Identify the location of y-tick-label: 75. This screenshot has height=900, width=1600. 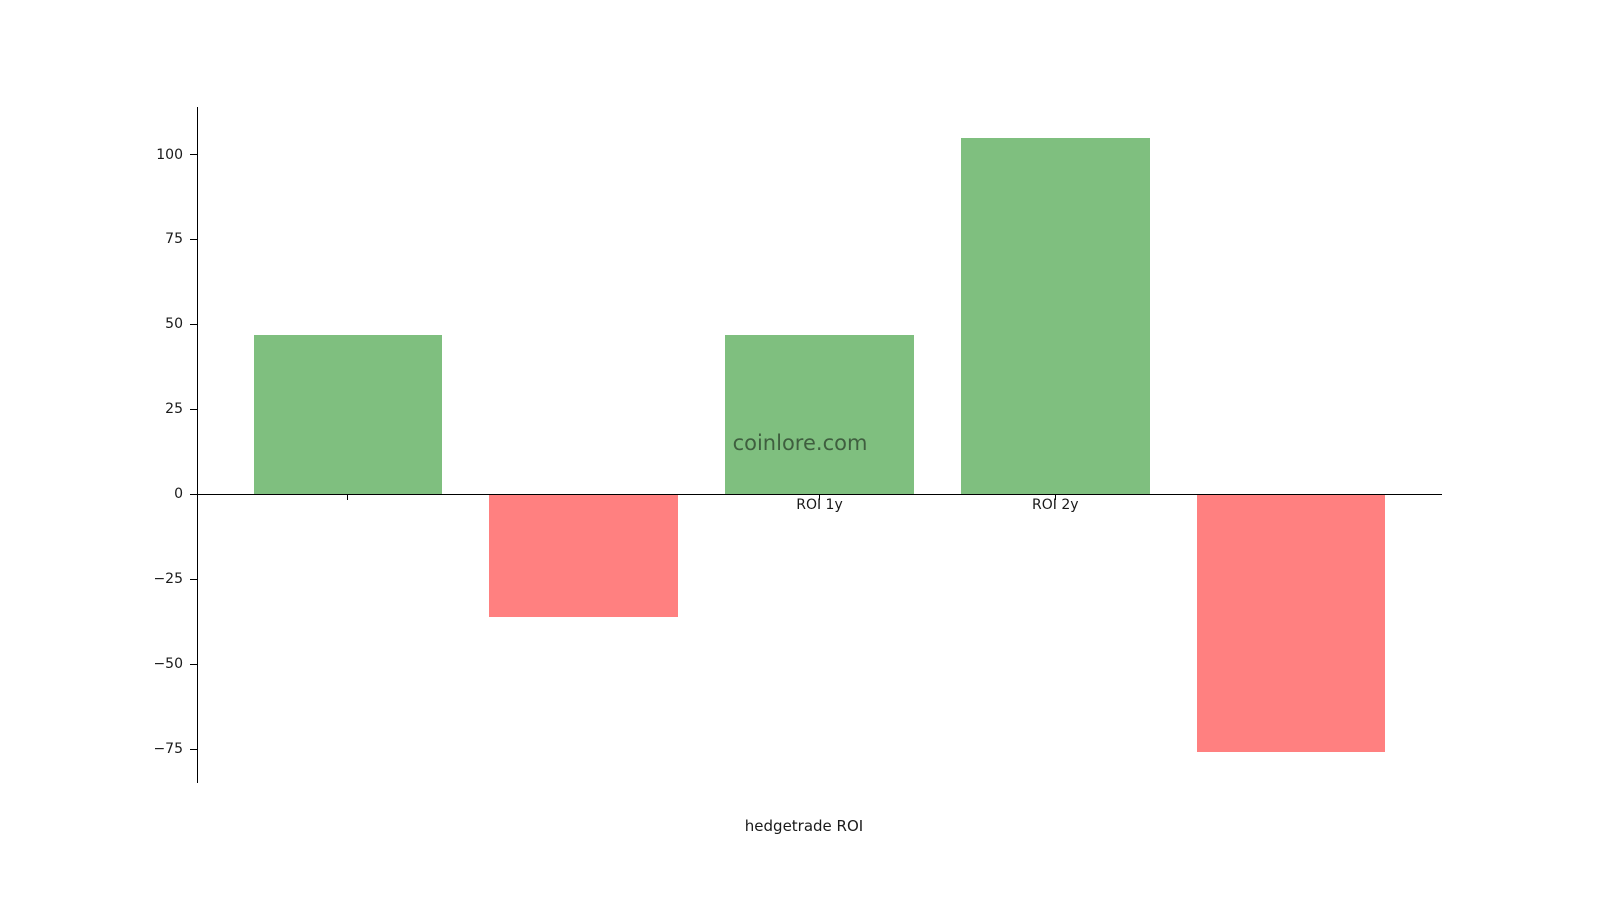
(174, 239).